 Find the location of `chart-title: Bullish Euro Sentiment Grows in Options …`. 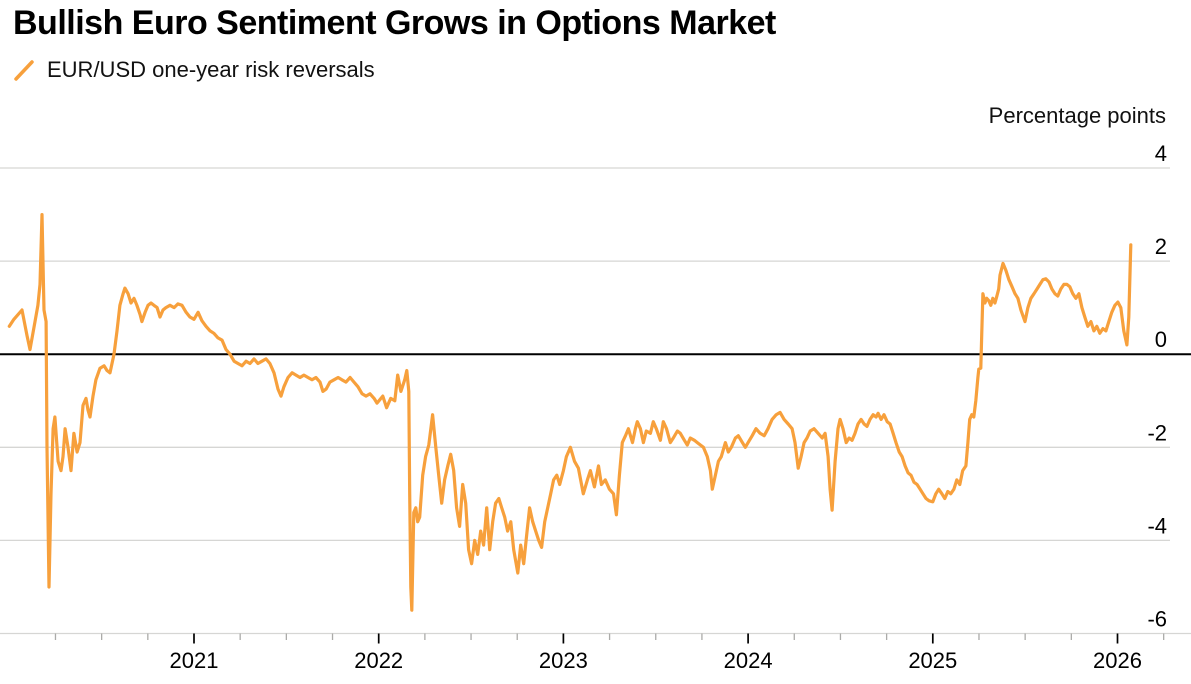

chart-title: Bullish Euro Sentiment Grows in Options … is located at coordinates (394, 23).